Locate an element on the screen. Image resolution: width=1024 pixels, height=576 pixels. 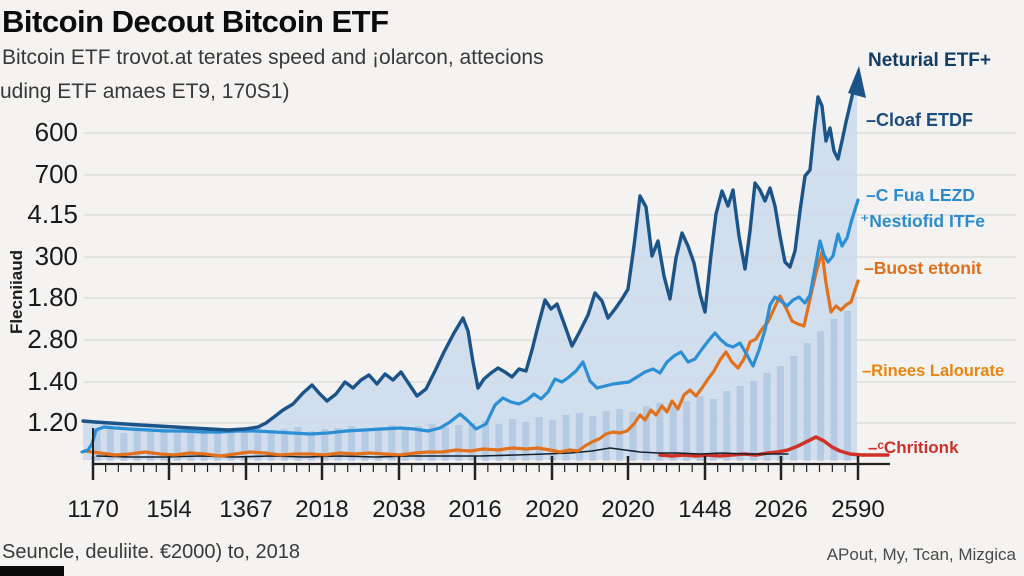
legend-cloaf-etdf: –Cloaf ETDF is located at coordinates (920, 120).